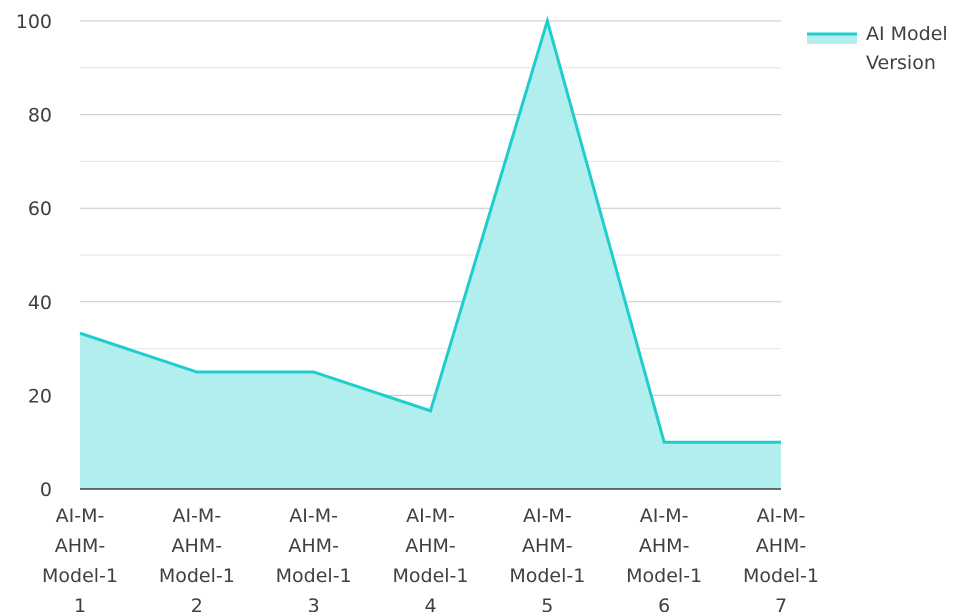 The width and height of the screenshot is (971, 612). Describe the element at coordinates (46, 490) in the screenshot. I see `y-tick-label: 0` at that location.